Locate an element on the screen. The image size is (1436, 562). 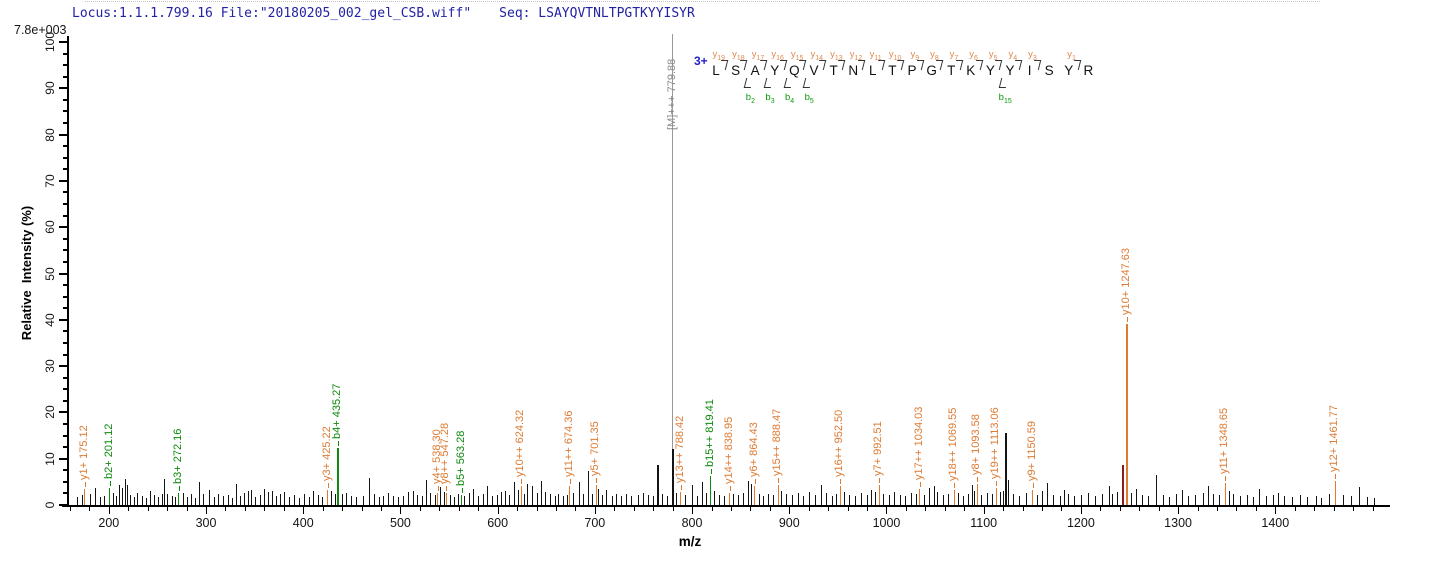
precursor-label: [M]+++ 779.88 is located at coordinates (671, 94).